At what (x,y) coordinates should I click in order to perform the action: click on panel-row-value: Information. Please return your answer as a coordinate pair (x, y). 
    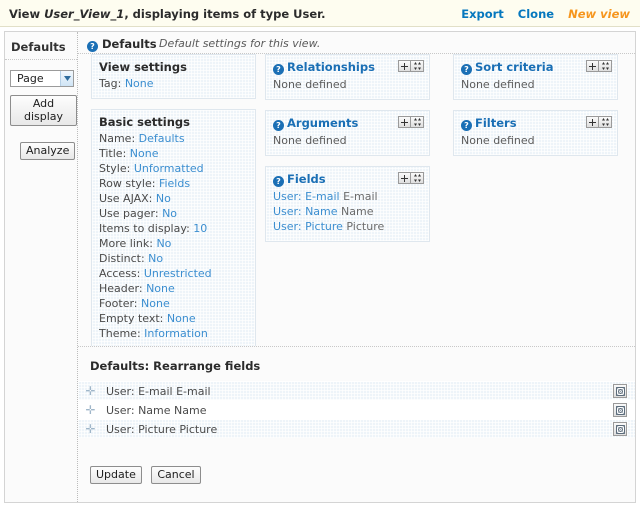
    Looking at the image, I should click on (176, 333).